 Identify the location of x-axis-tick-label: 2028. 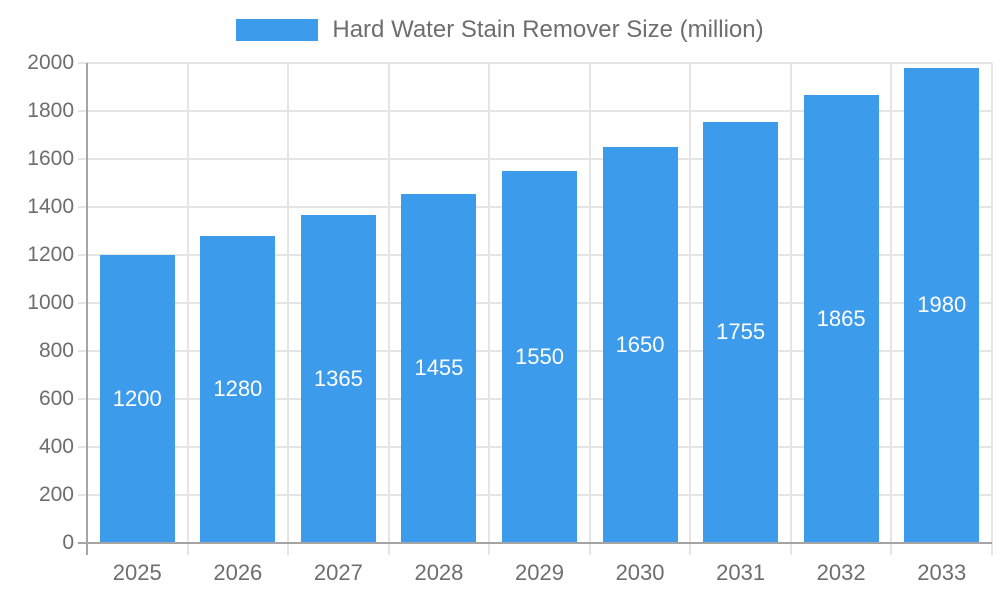
(439, 572).